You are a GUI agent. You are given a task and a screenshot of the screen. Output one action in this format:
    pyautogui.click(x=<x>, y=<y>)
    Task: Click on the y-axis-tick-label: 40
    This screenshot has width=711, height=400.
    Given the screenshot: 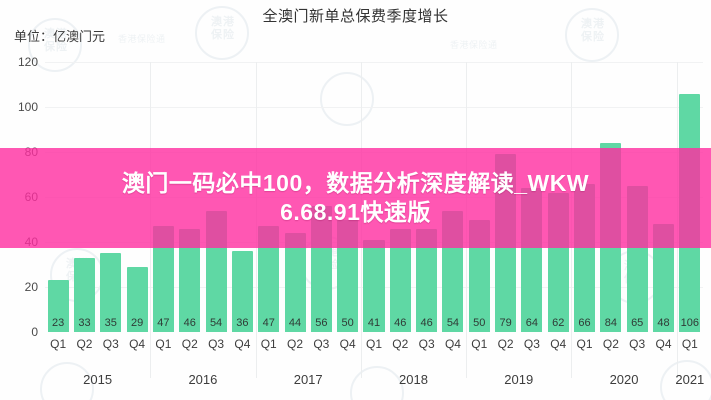 What is the action you would take?
    pyautogui.click(x=31, y=242)
    